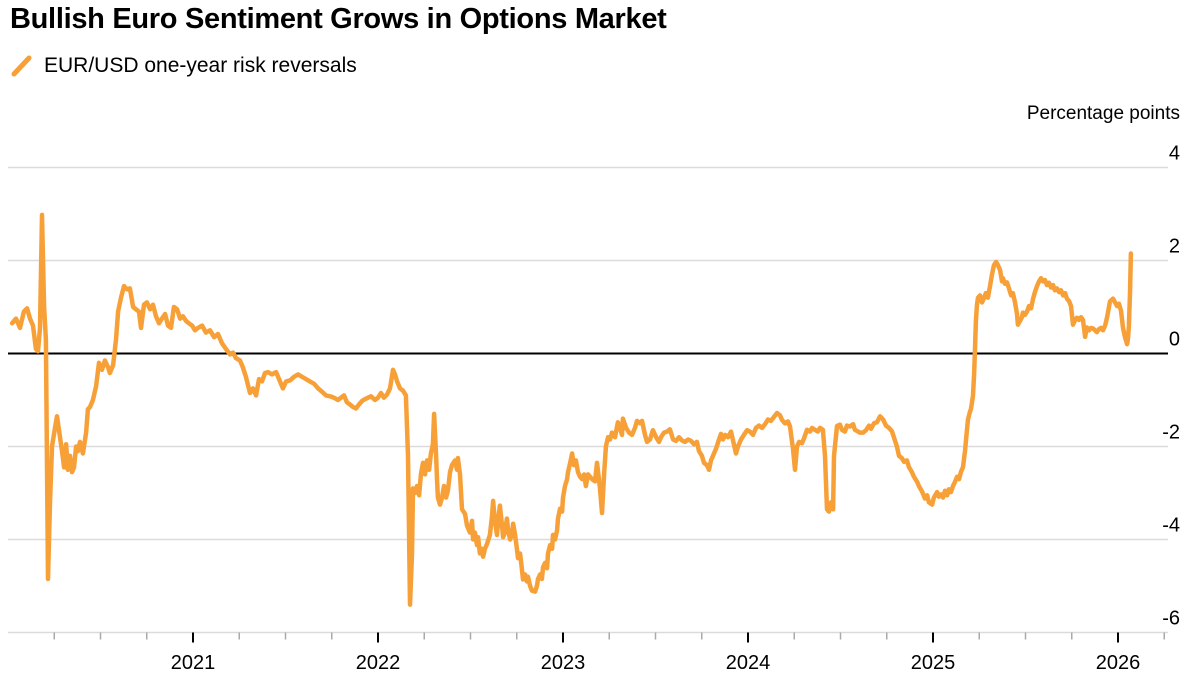 The height and width of the screenshot is (684, 1191). What do you see at coordinates (748, 663) in the screenshot?
I see `x-tick-label: 2024` at bounding box center [748, 663].